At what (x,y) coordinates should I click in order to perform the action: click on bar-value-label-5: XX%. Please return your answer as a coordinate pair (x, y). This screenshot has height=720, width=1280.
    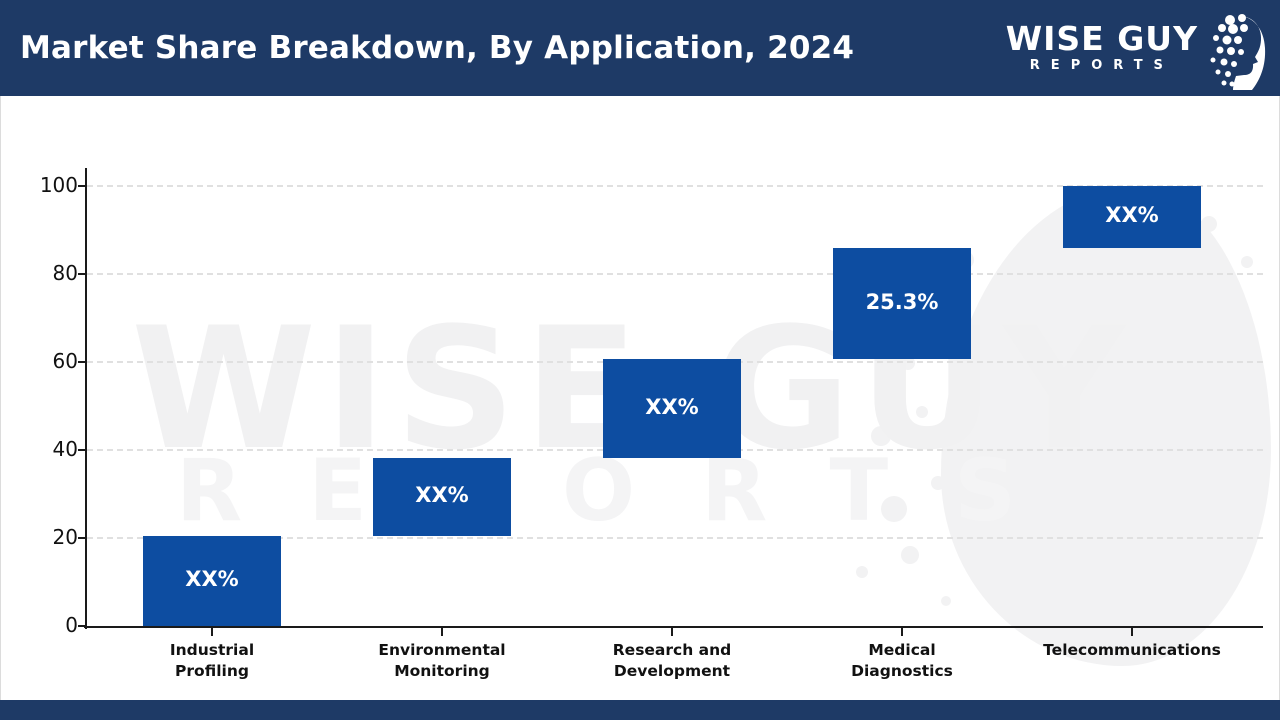
    Looking at the image, I should click on (1132, 215).